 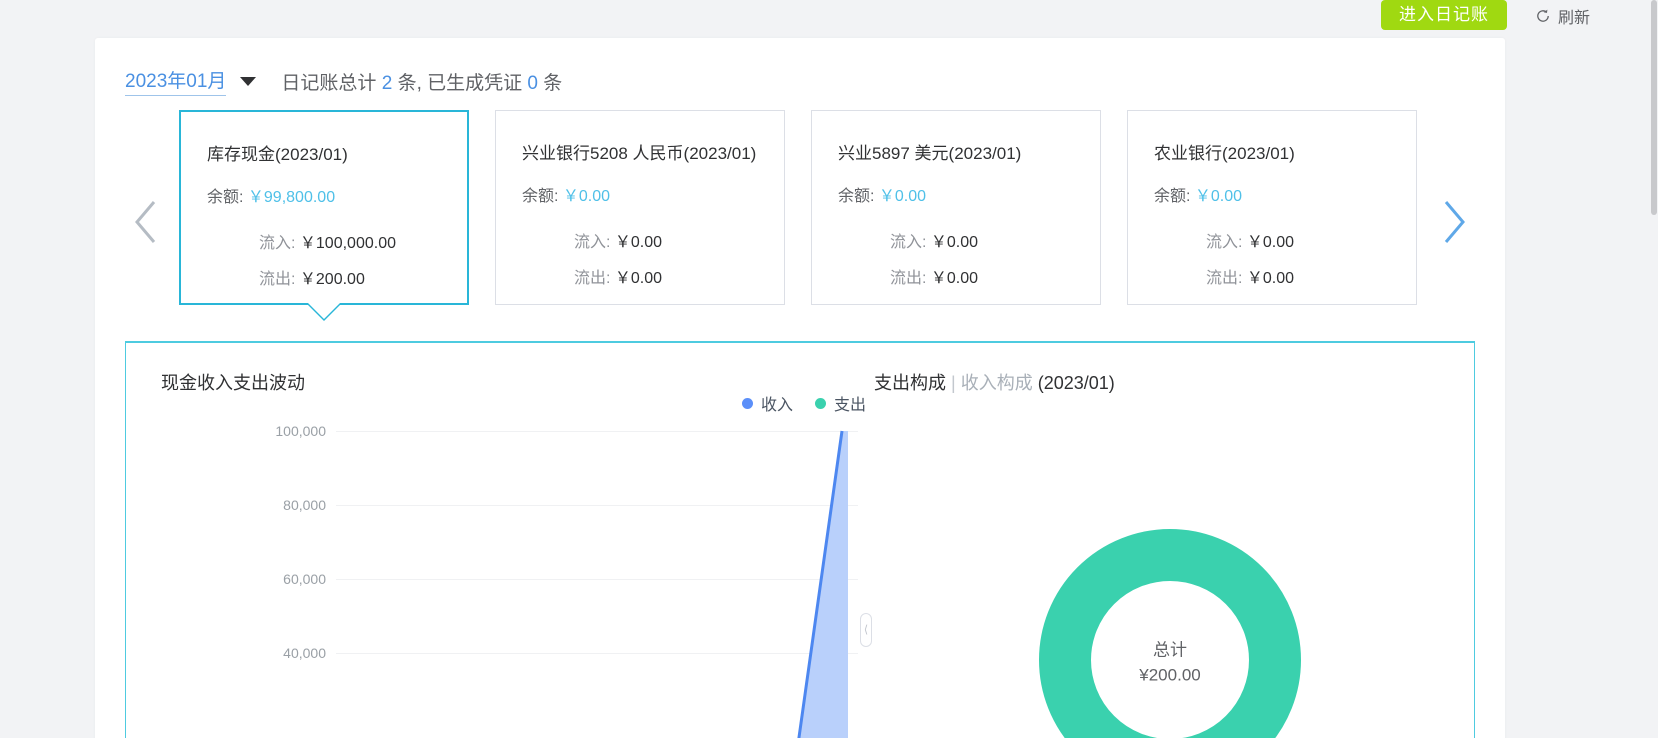 I want to click on account-card-title: 库存现金(2023/01), so click(x=277, y=154).